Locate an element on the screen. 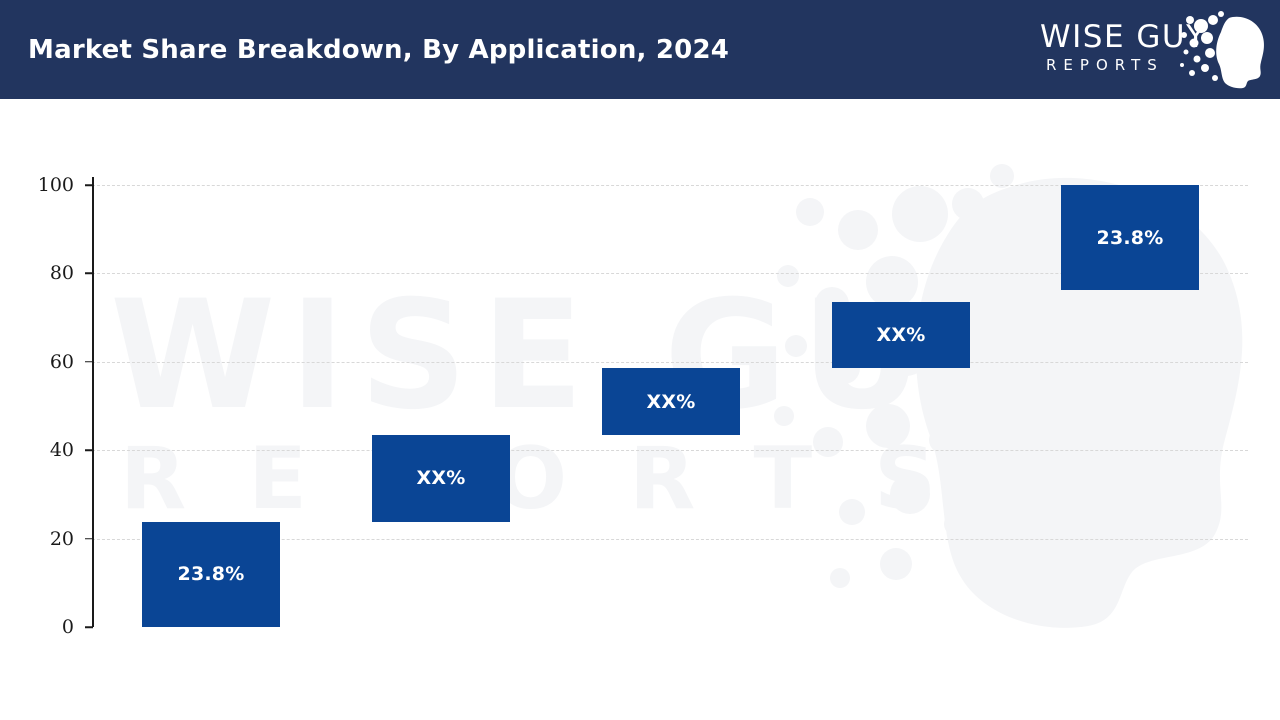  y-tick-label-0: 0 is located at coordinates (67, 627).